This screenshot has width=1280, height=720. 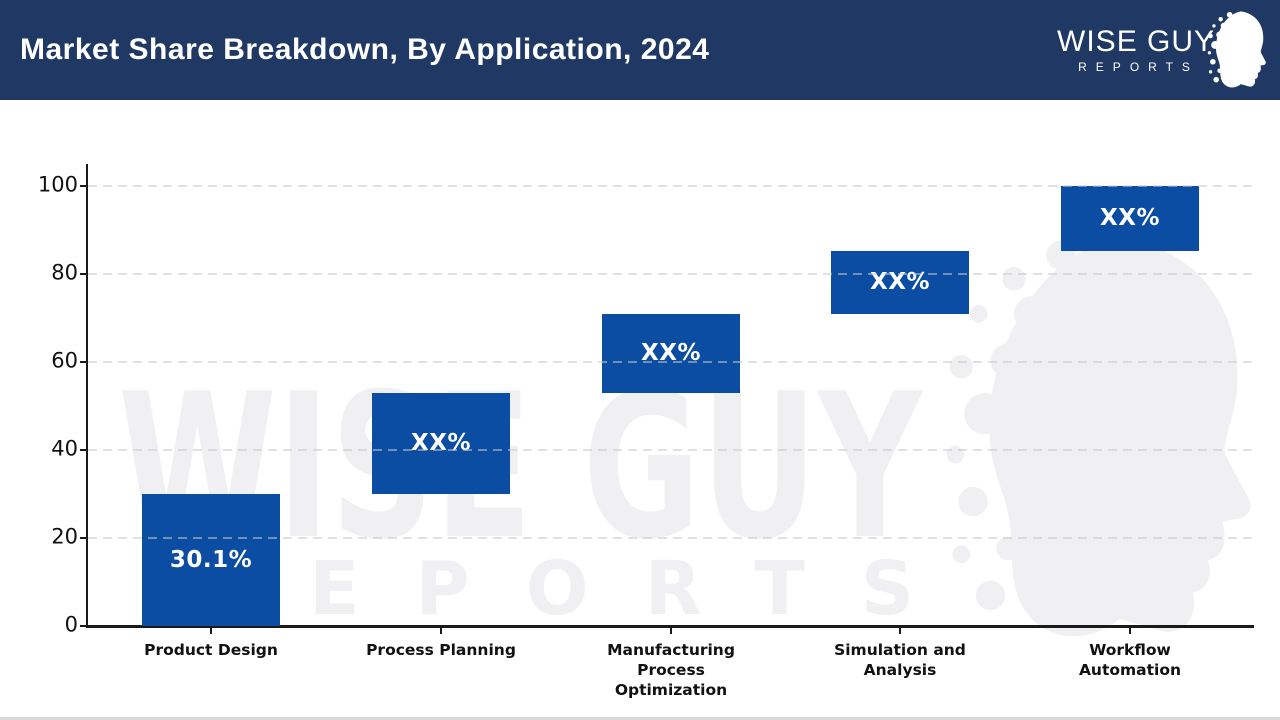 I want to click on logo-subtitle: REPORTS, so click(x=1138, y=67).